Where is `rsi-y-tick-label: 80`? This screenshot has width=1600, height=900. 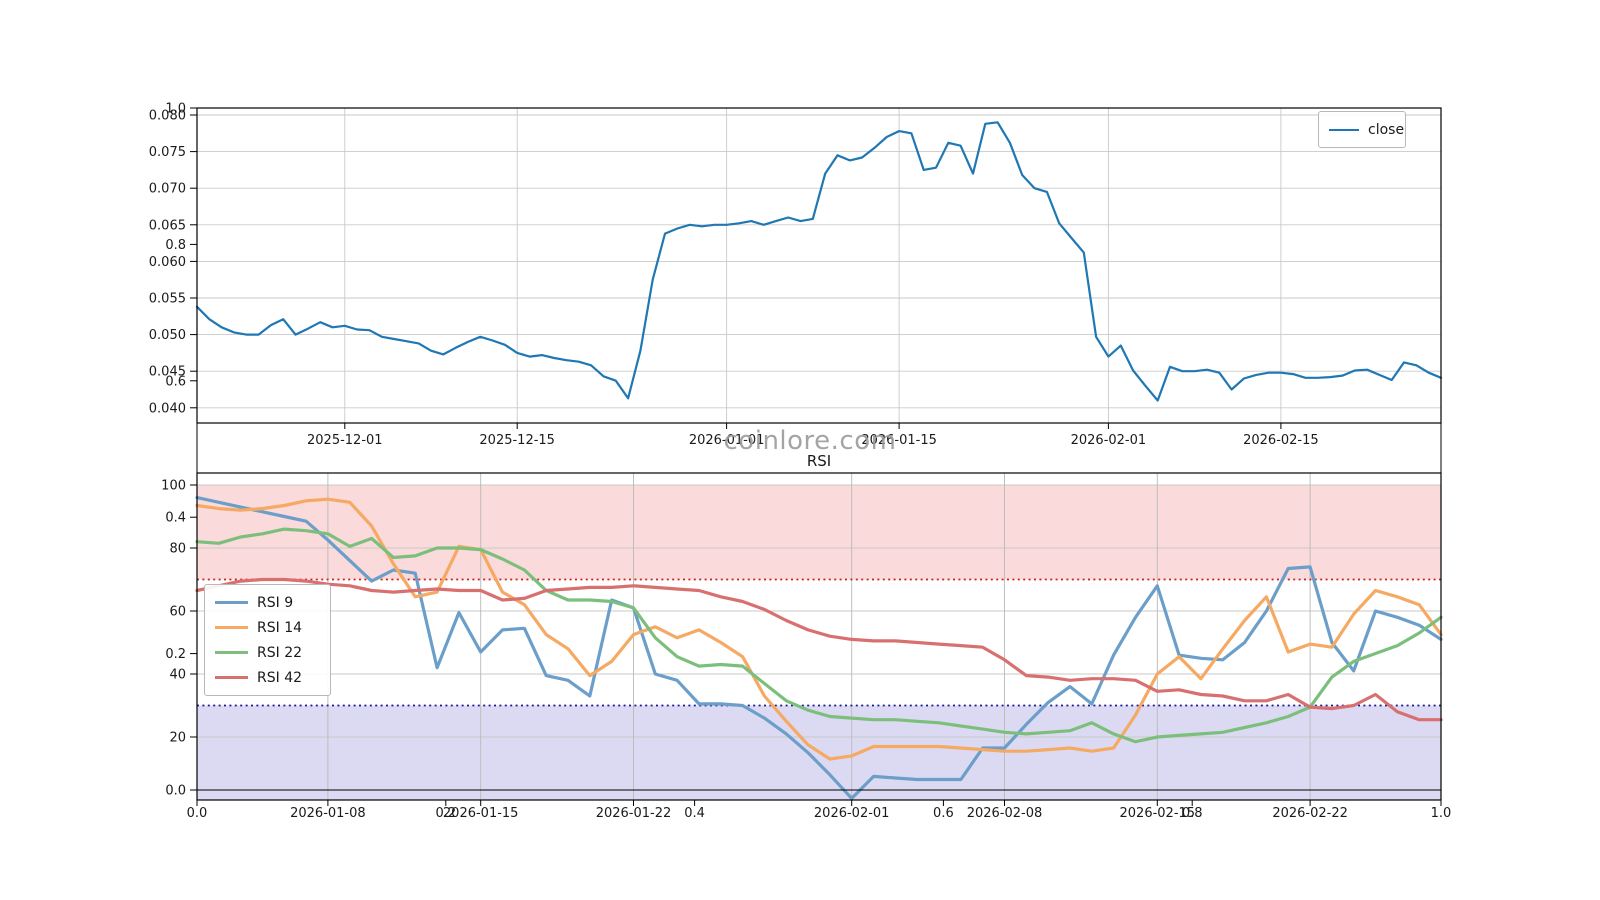
rsi-y-tick-label: 80 is located at coordinates (177, 549).